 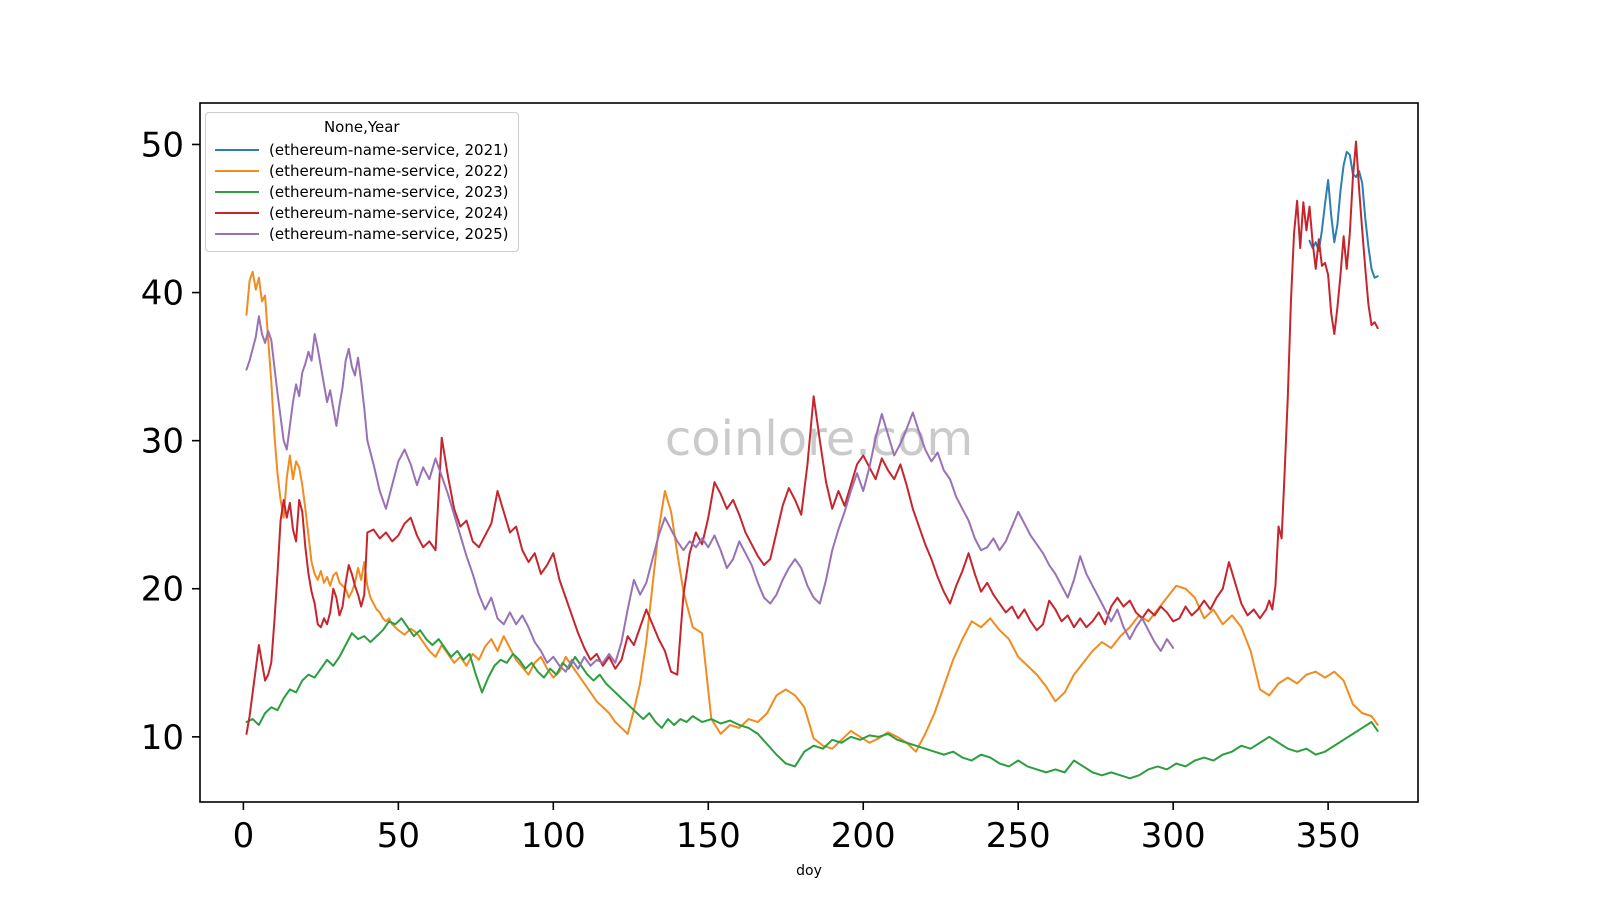 What do you see at coordinates (361, 127) in the screenshot?
I see `legend-title: None,Year` at bounding box center [361, 127].